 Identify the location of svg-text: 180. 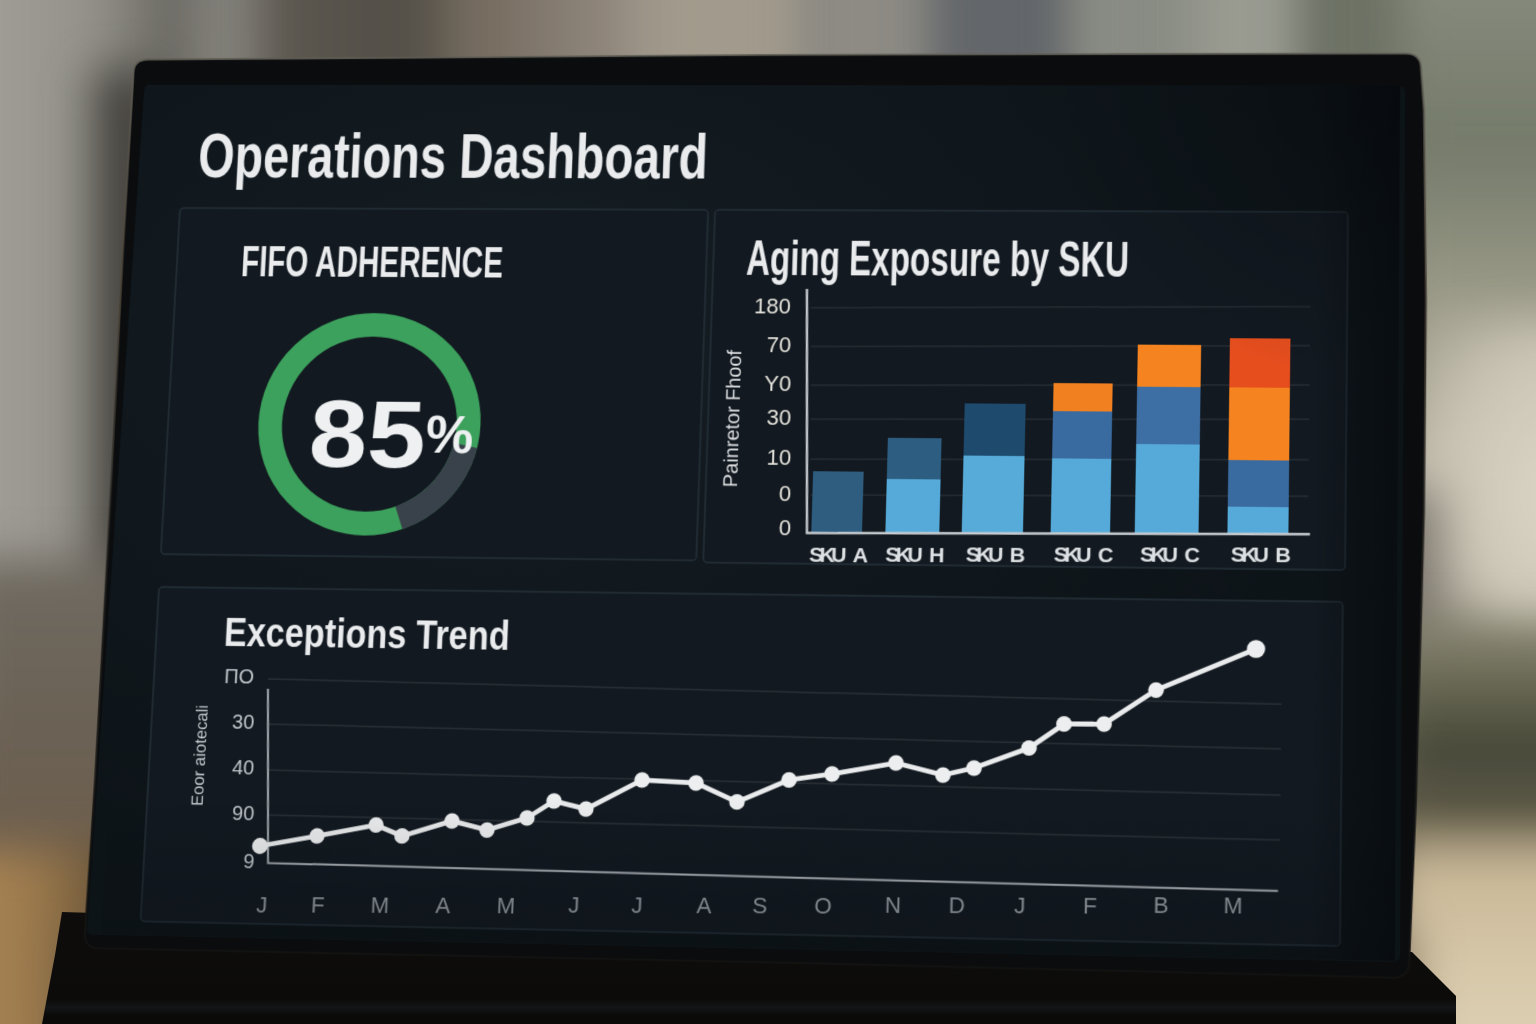
(772, 307).